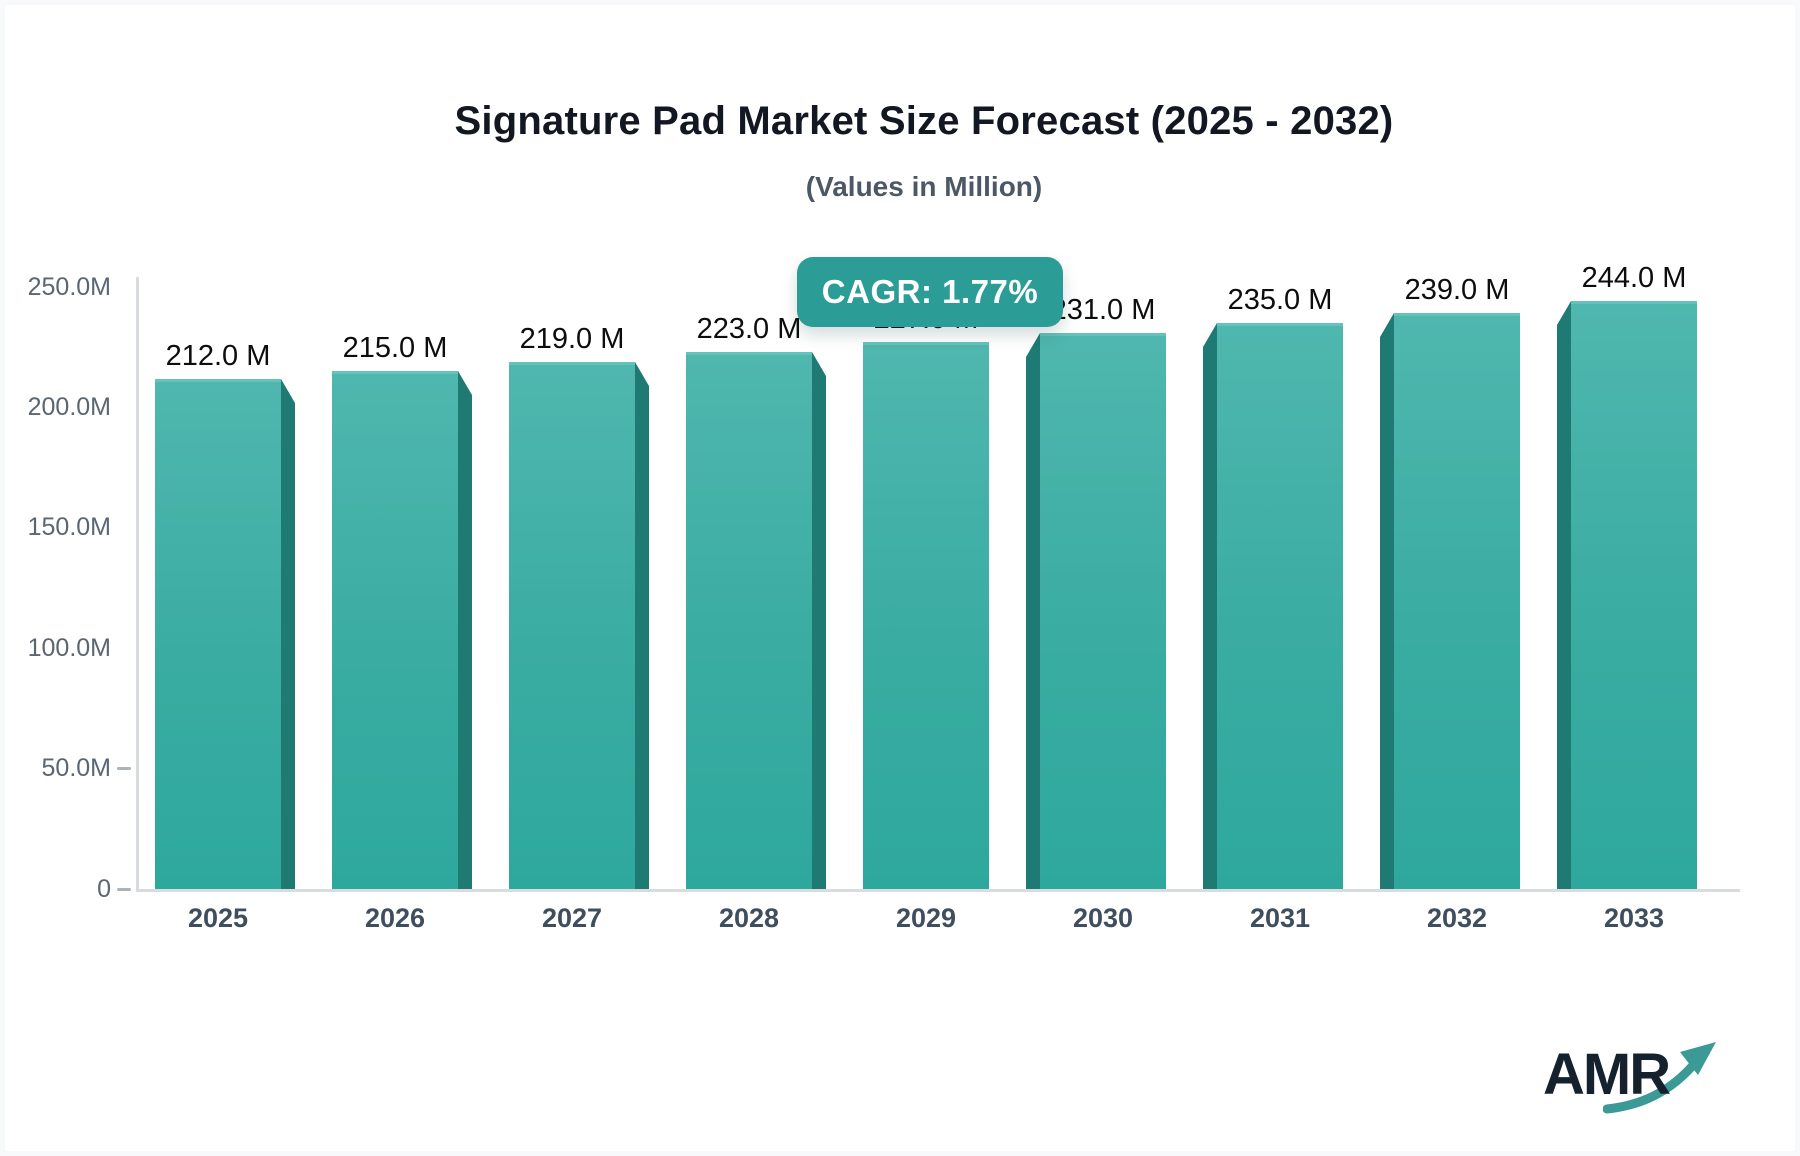 This screenshot has width=1800, height=1156. I want to click on x-axis-label: 2029, so click(926, 918).